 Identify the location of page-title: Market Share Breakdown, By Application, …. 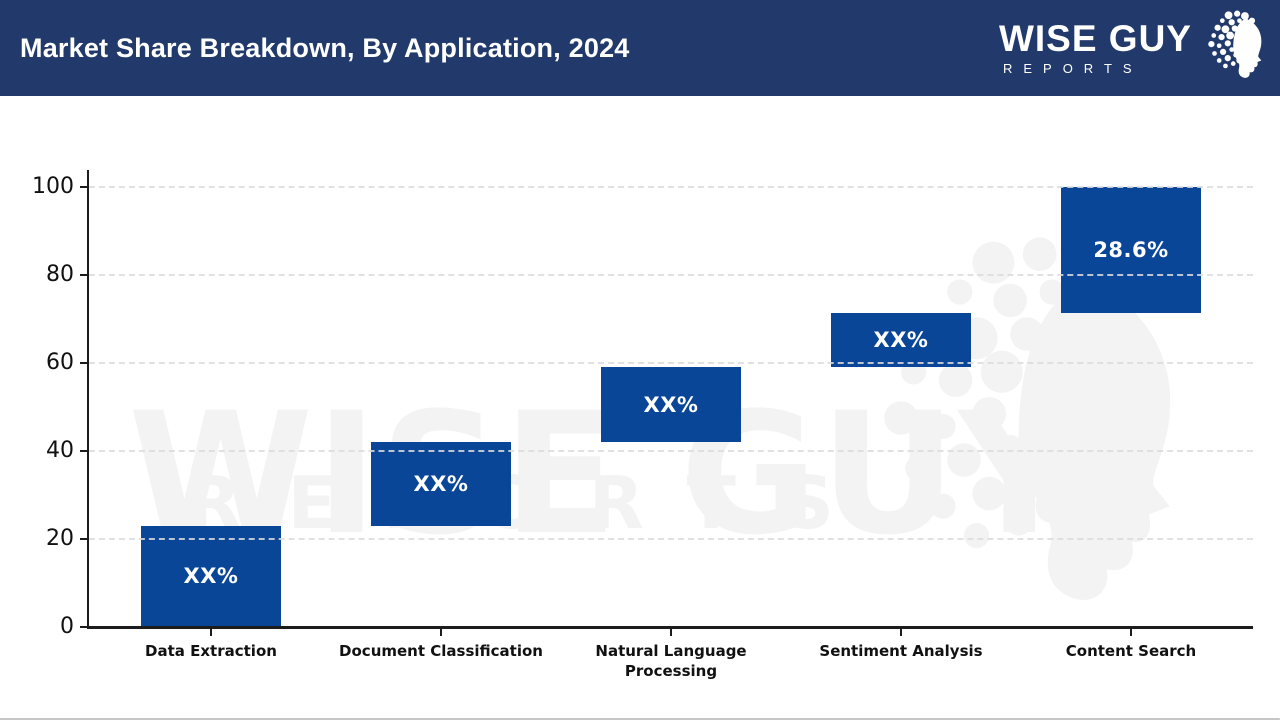
(325, 47).